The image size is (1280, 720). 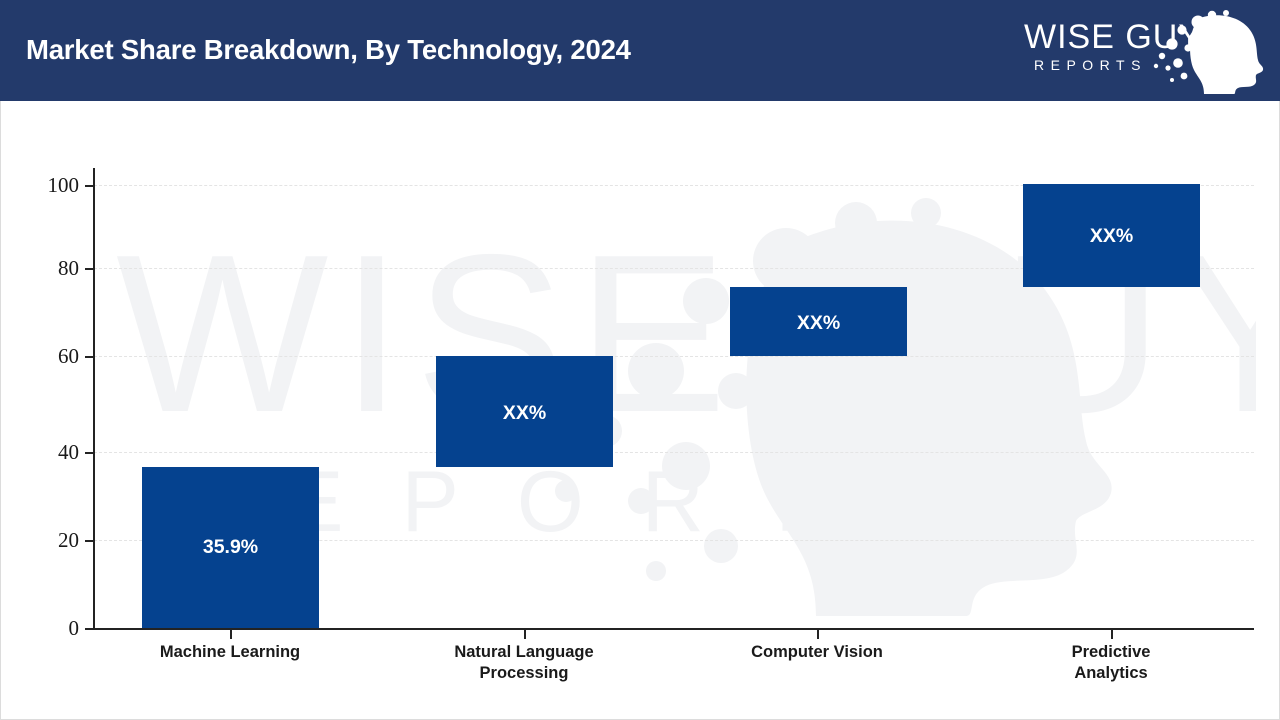 I want to click on y-axis-line, so click(x=94, y=398).